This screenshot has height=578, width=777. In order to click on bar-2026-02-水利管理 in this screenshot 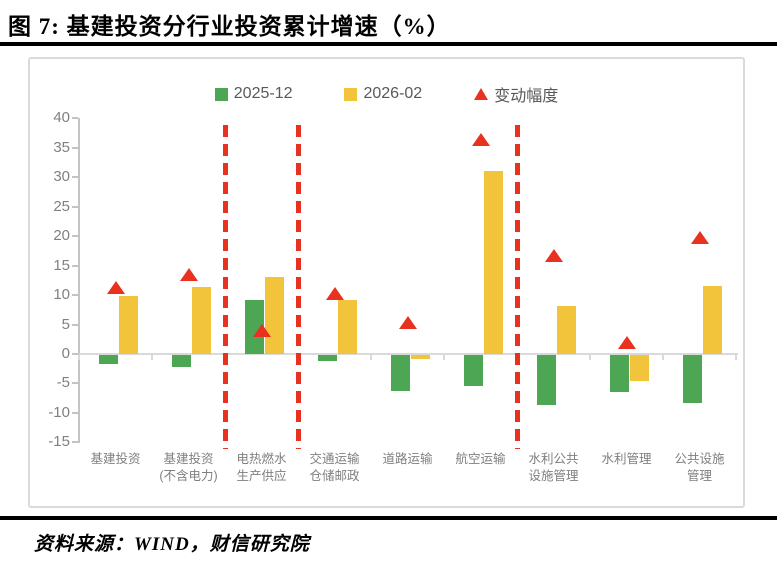, I will do `click(639, 368)`.